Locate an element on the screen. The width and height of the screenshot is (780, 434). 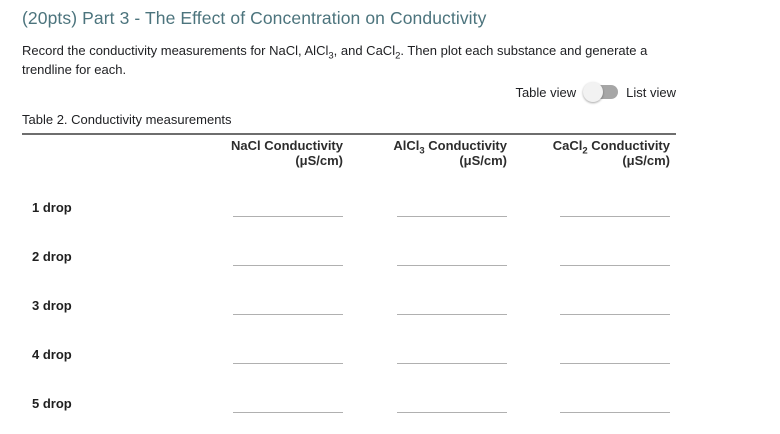
conductivity-input-nacl-5drop is located at coordinates (288, 404).